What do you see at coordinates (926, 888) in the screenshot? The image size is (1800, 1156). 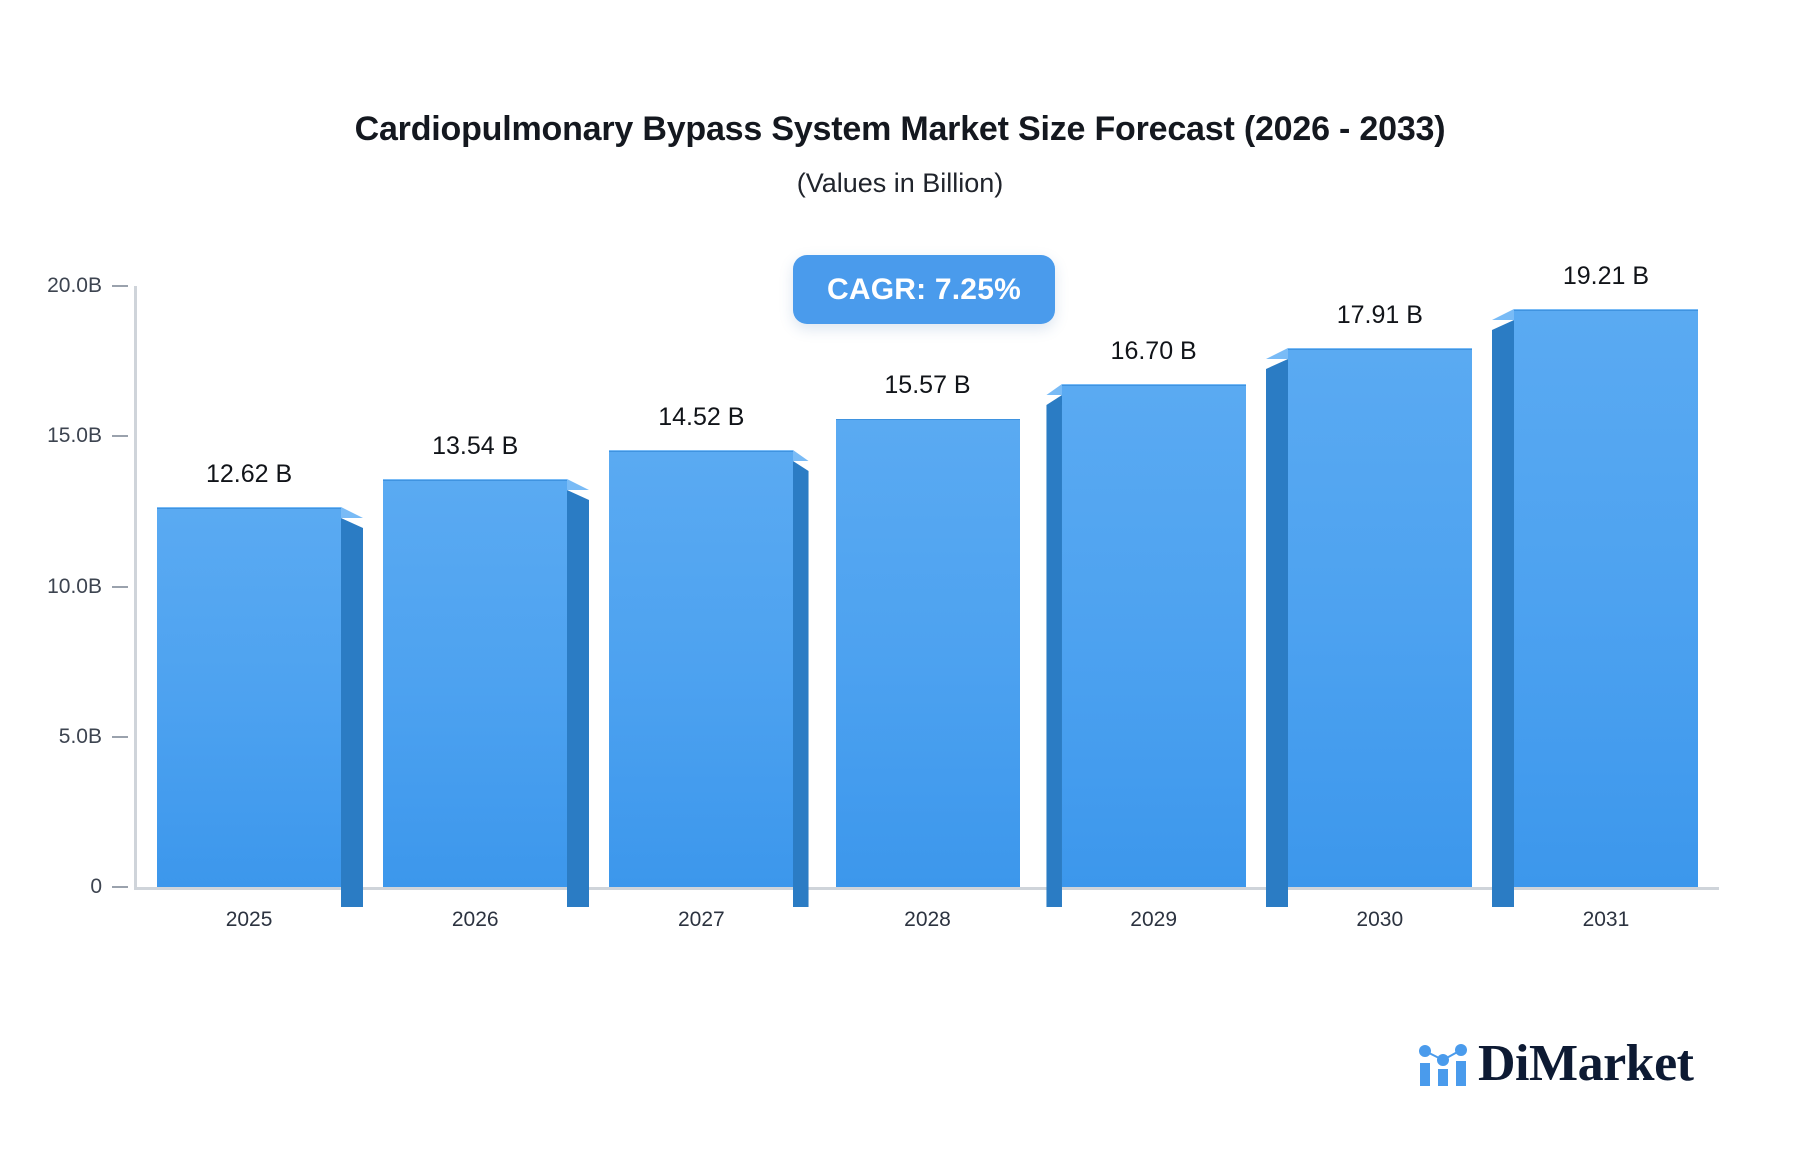 I see `x-axis-line` at bounding box center [926, 888].